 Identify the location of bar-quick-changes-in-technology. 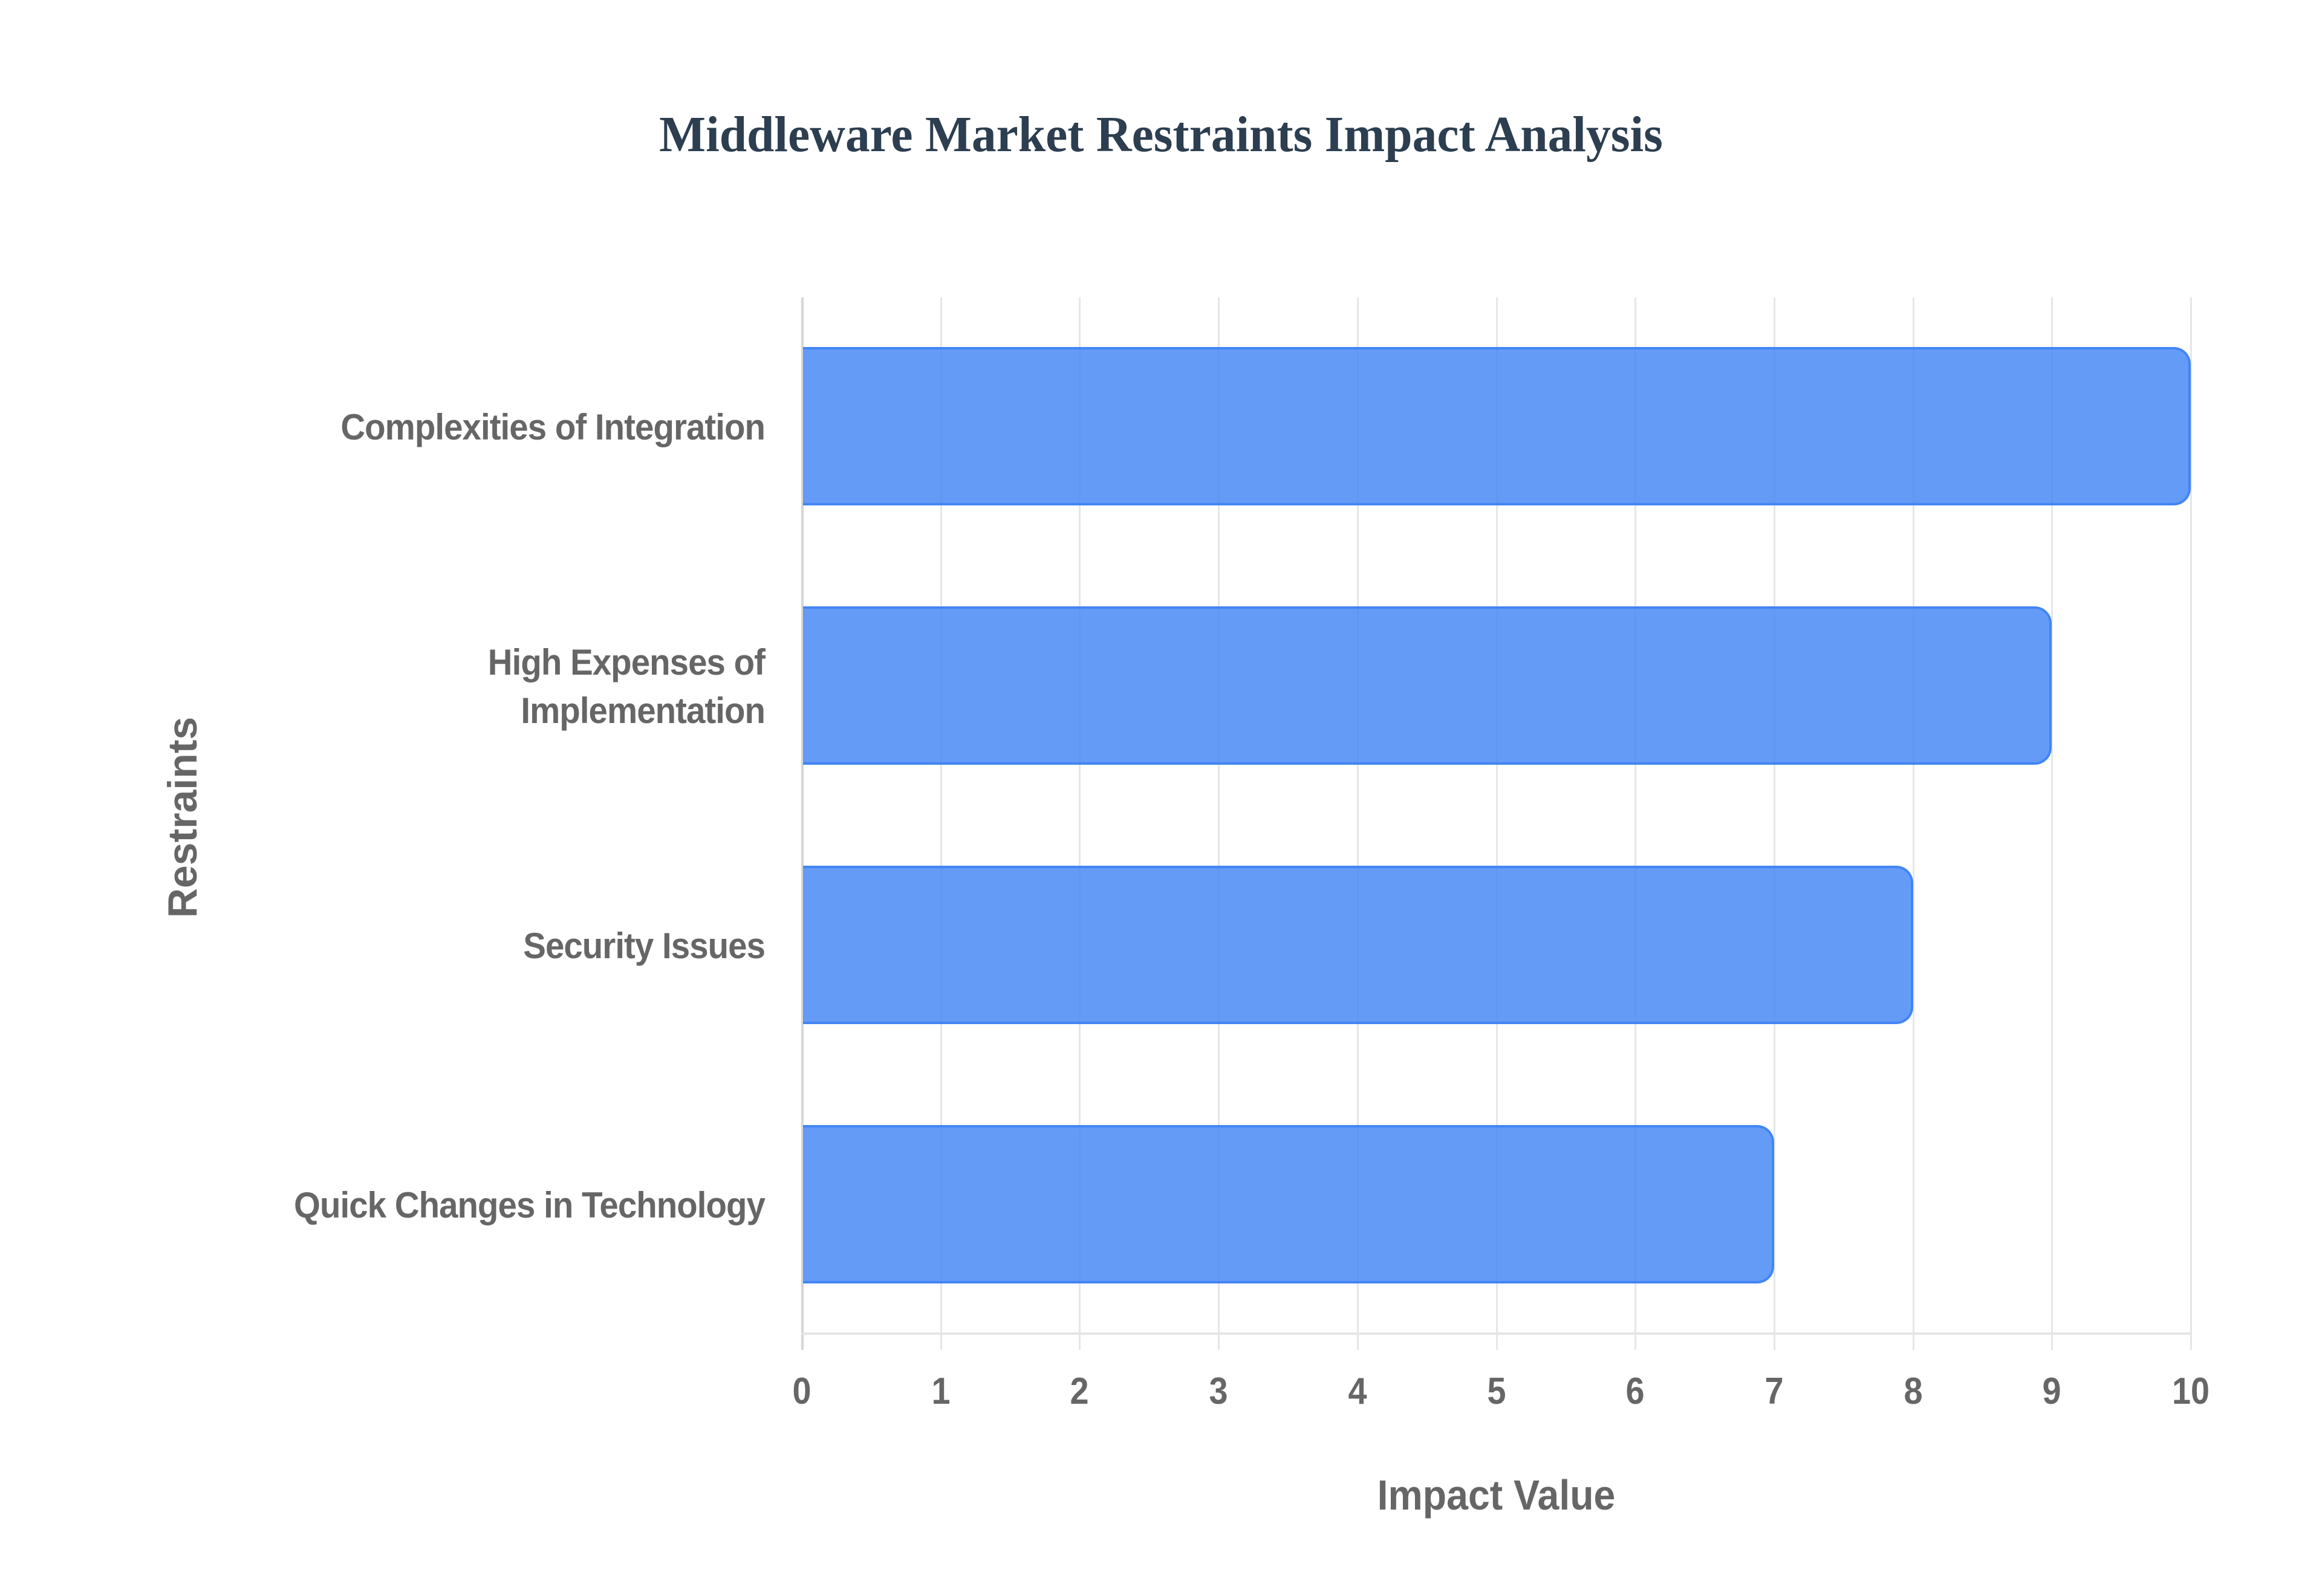
(1288, 1204).